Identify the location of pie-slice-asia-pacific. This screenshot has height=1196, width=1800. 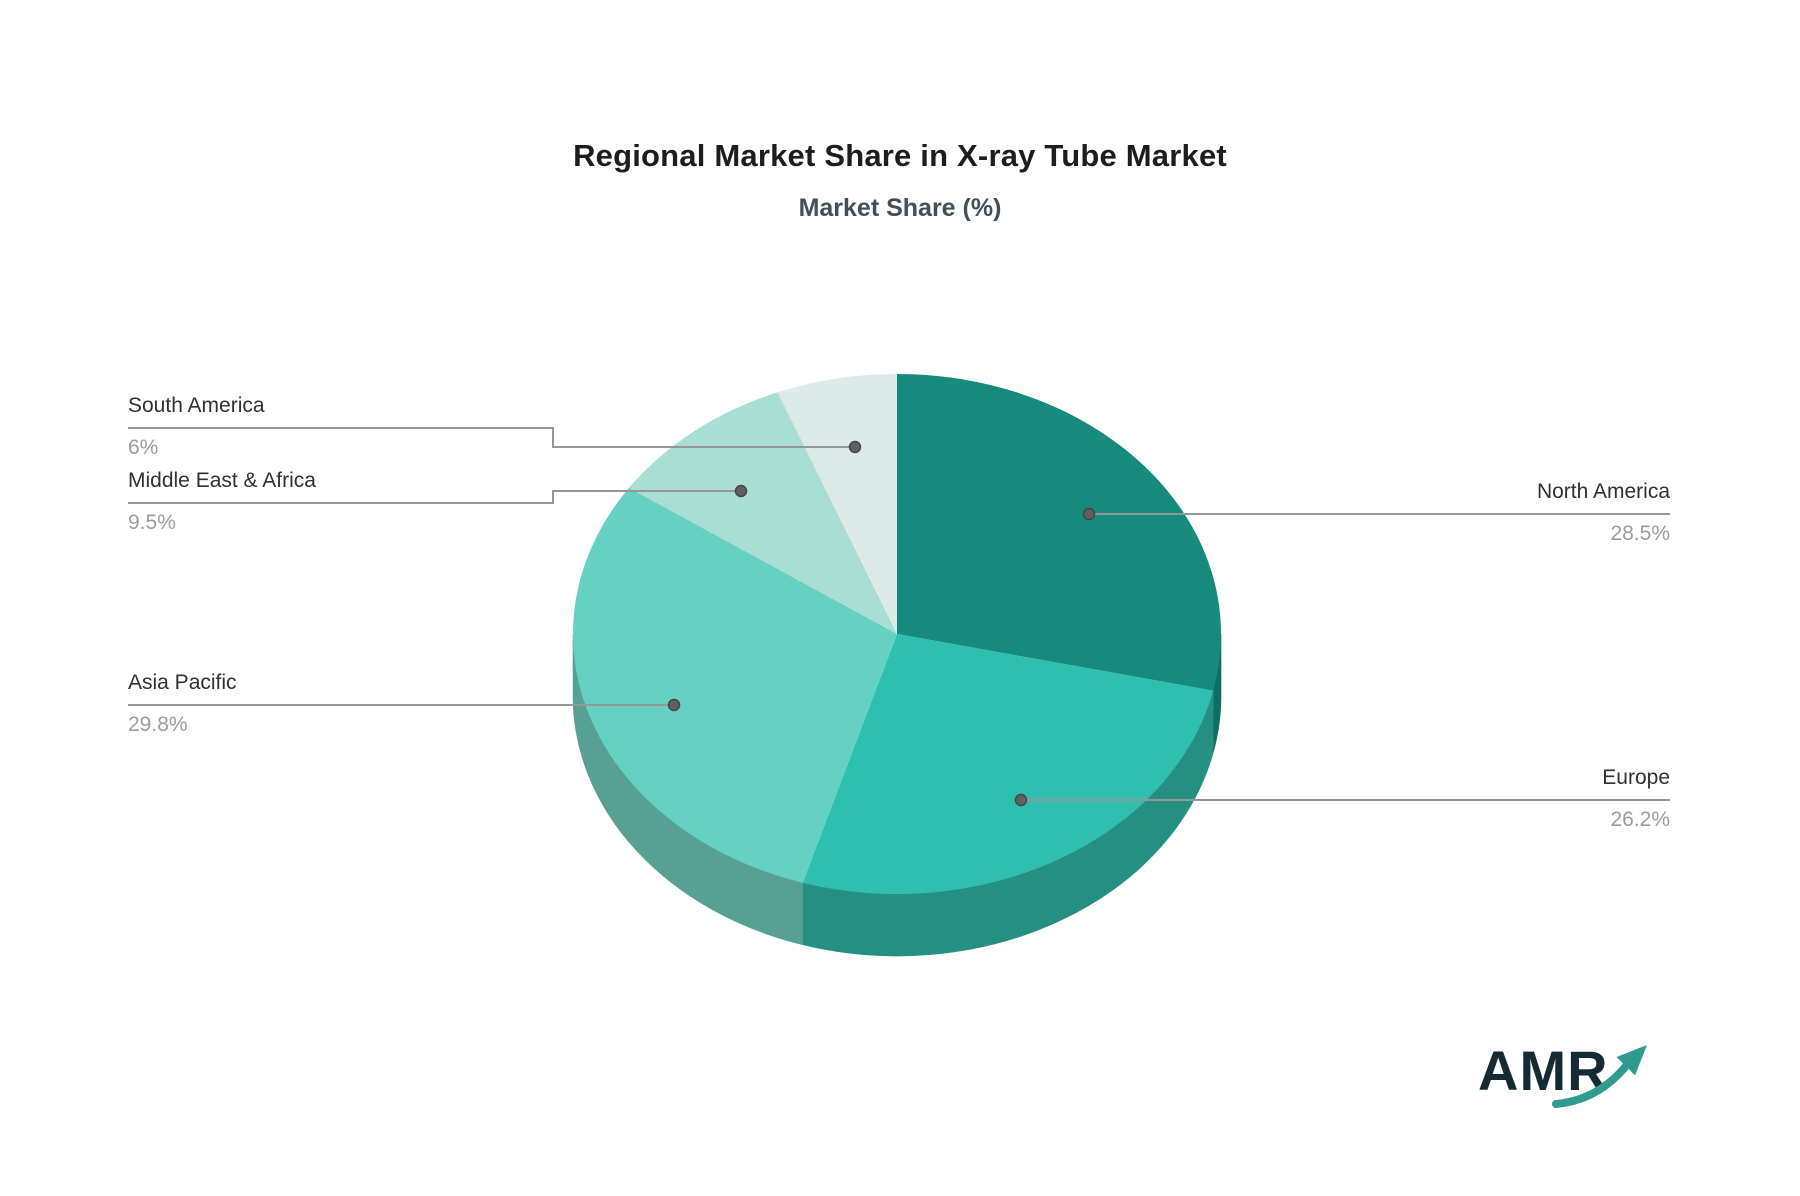
(734, 685).